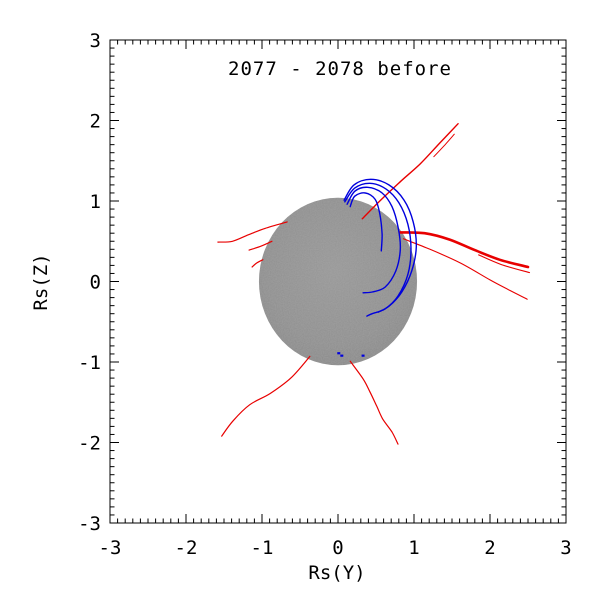 Image resolution: width=600 pixels, height=600 pixels. Describe the element at coordinates (41, 281) in the screenshot. I see `y-axis-label: Rs(Z)` at that location.